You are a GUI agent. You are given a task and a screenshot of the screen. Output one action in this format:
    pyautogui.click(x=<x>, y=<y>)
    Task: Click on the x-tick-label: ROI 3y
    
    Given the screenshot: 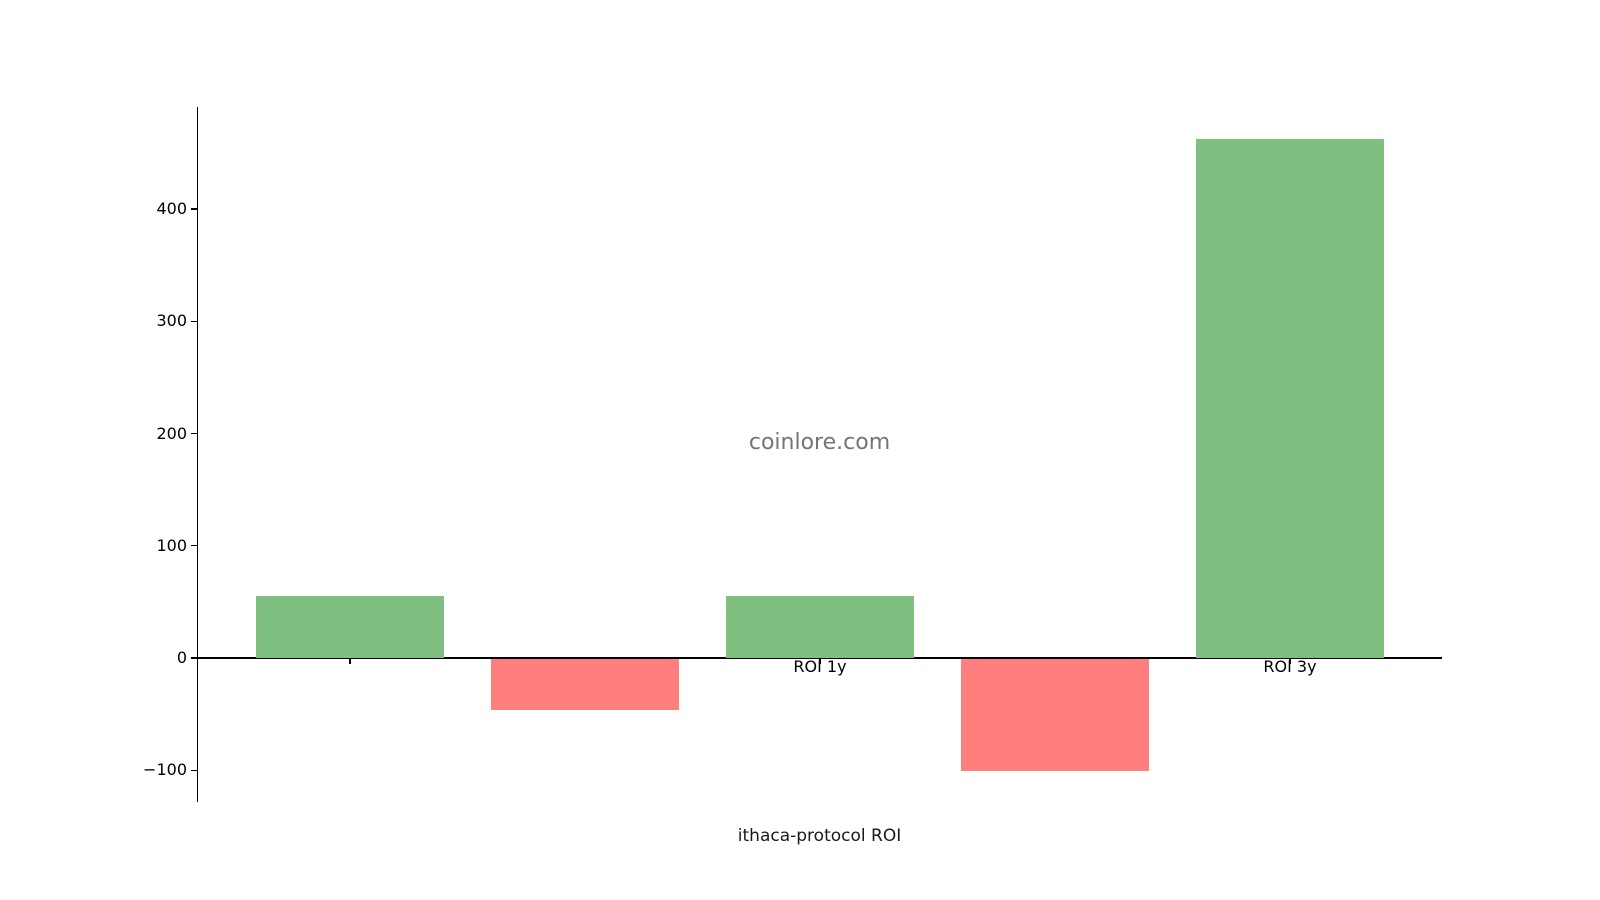 What is the action you would take?
    pyautogui.click(x=1290, y=666)
    